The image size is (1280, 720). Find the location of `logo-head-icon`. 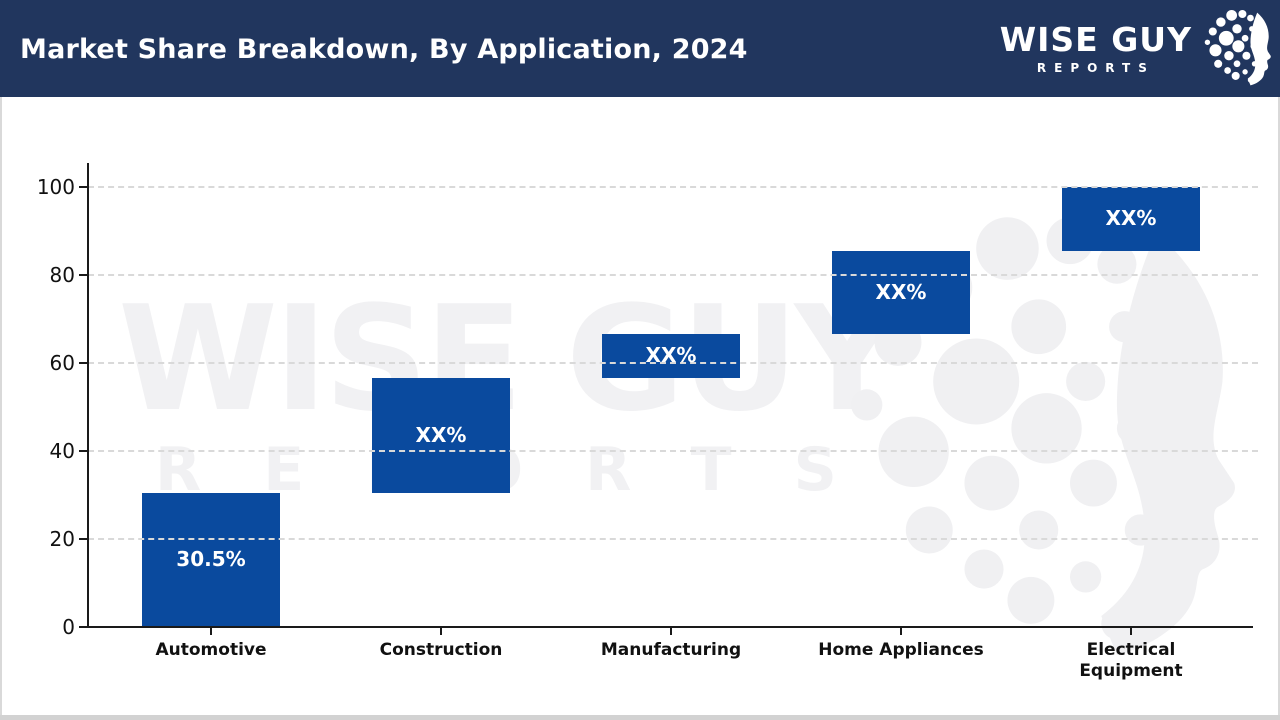

logo-head-icon is located at coordinates (1237, 47).